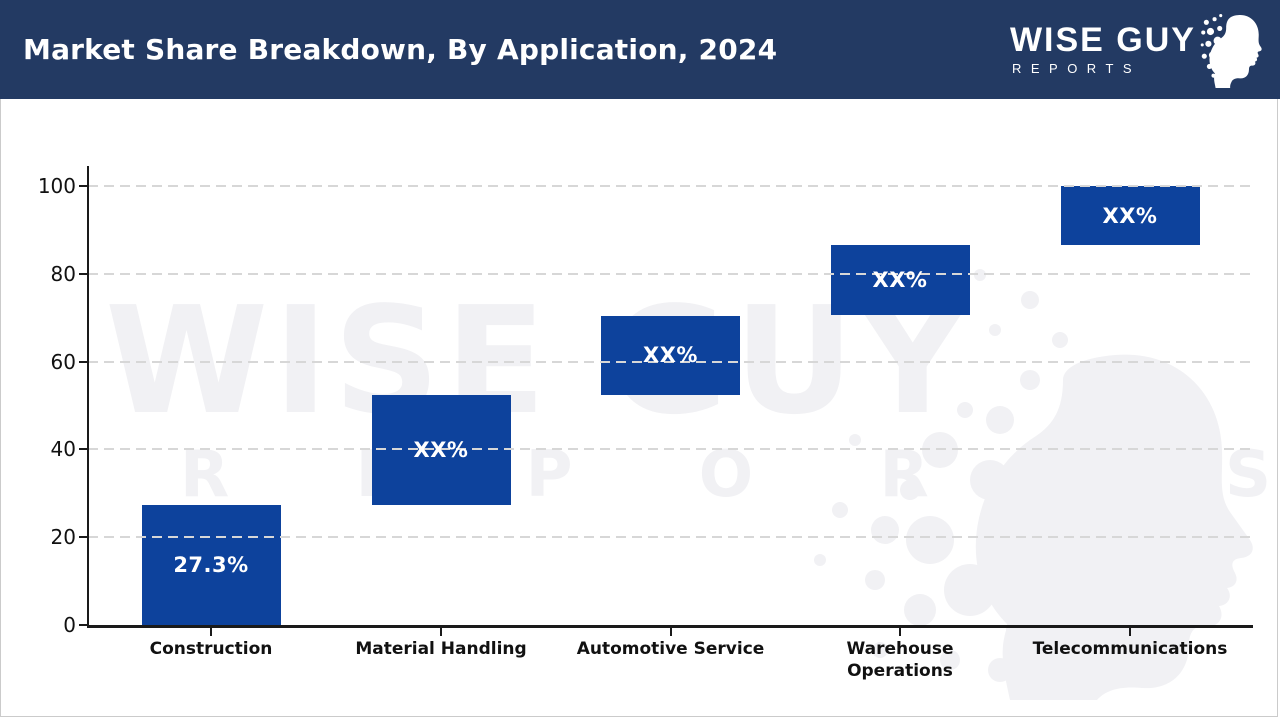 This screenshot has height=720, width=1280. I want to click on bar-telecommunications, so click(1130, 216).